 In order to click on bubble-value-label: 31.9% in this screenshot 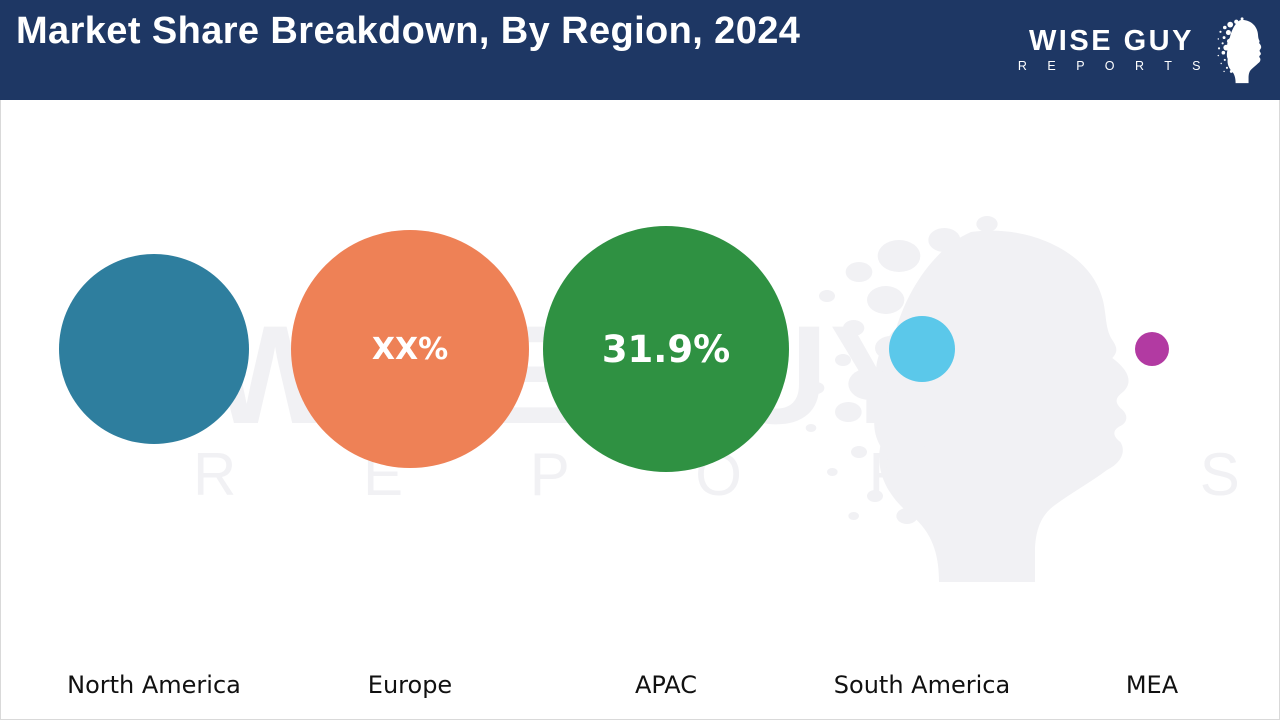, I will do `click(666, 349)`.